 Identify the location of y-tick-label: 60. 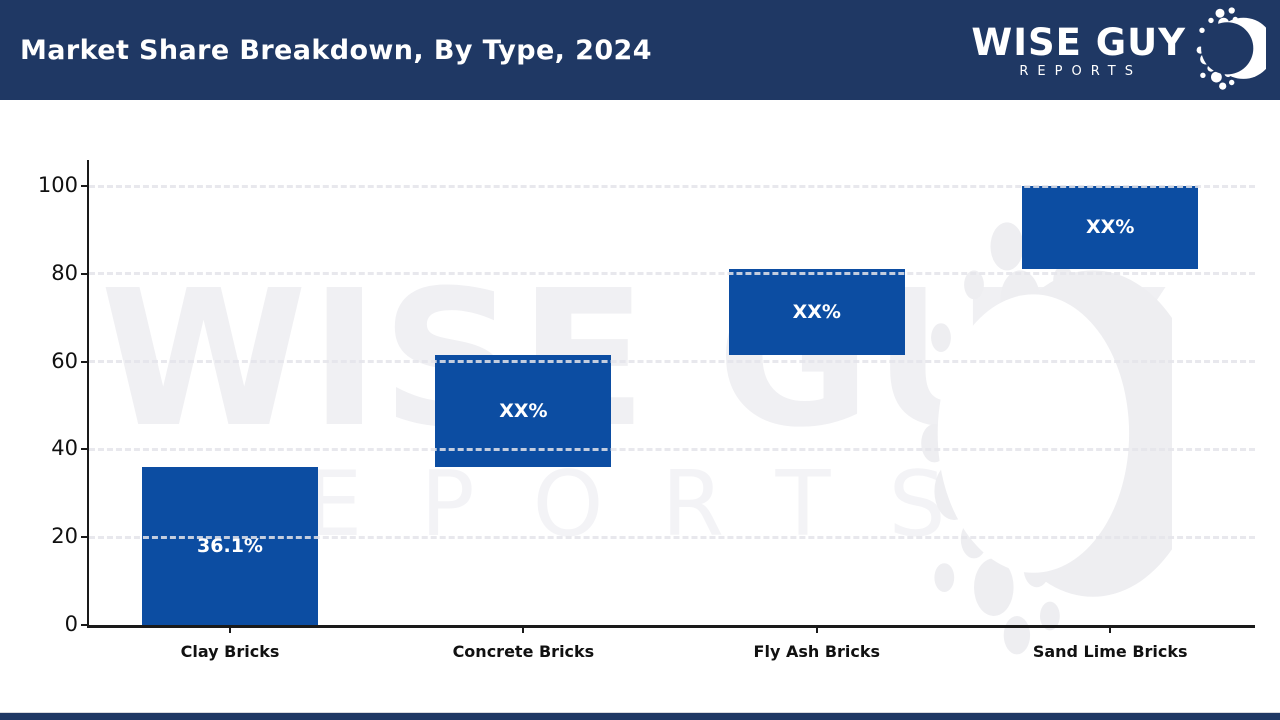
(64, 360).